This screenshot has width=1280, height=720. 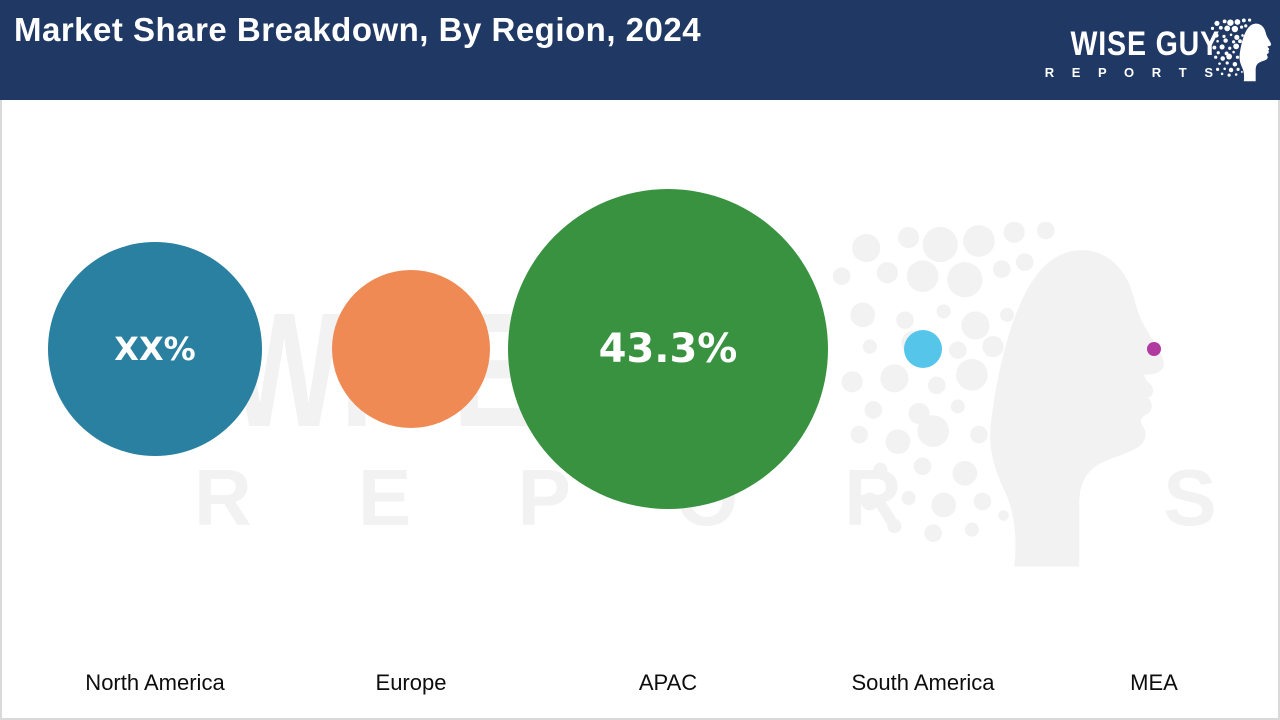 What do you see at coordinates (923, 682) in the screenshot?
I see `category-label-south-america: South America` at bounding box center [923, 682].